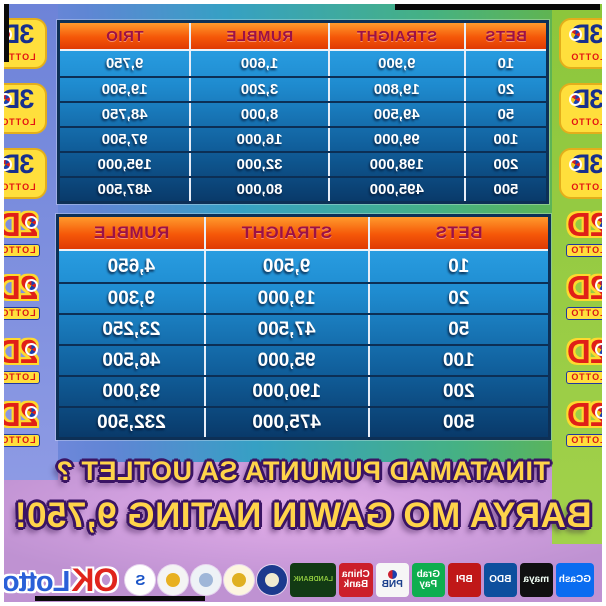 The image size is (606, 606). I want to click on flag-seal-logo, so click(173, 580).